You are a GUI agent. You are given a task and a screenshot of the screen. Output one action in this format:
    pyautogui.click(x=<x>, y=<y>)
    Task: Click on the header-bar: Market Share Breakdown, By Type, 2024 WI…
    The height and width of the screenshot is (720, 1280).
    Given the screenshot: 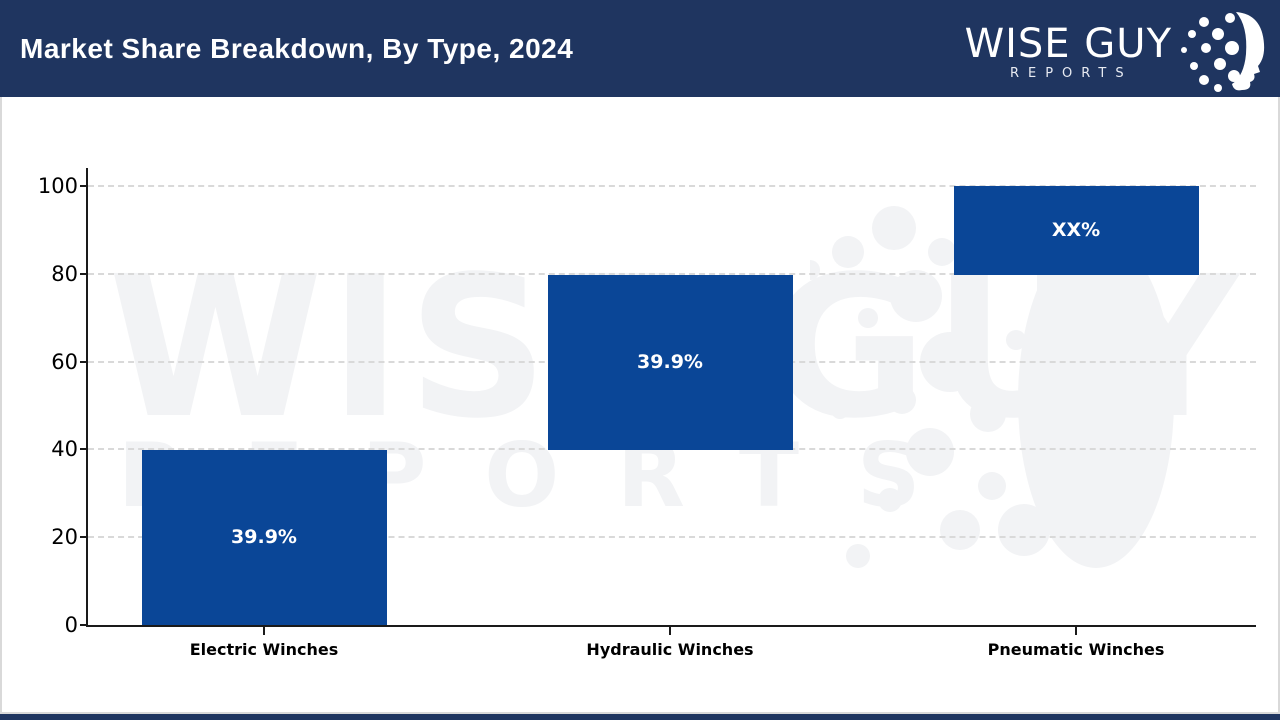 What is the action you would take?
    pyautogui.click(x=640, y=48)
    